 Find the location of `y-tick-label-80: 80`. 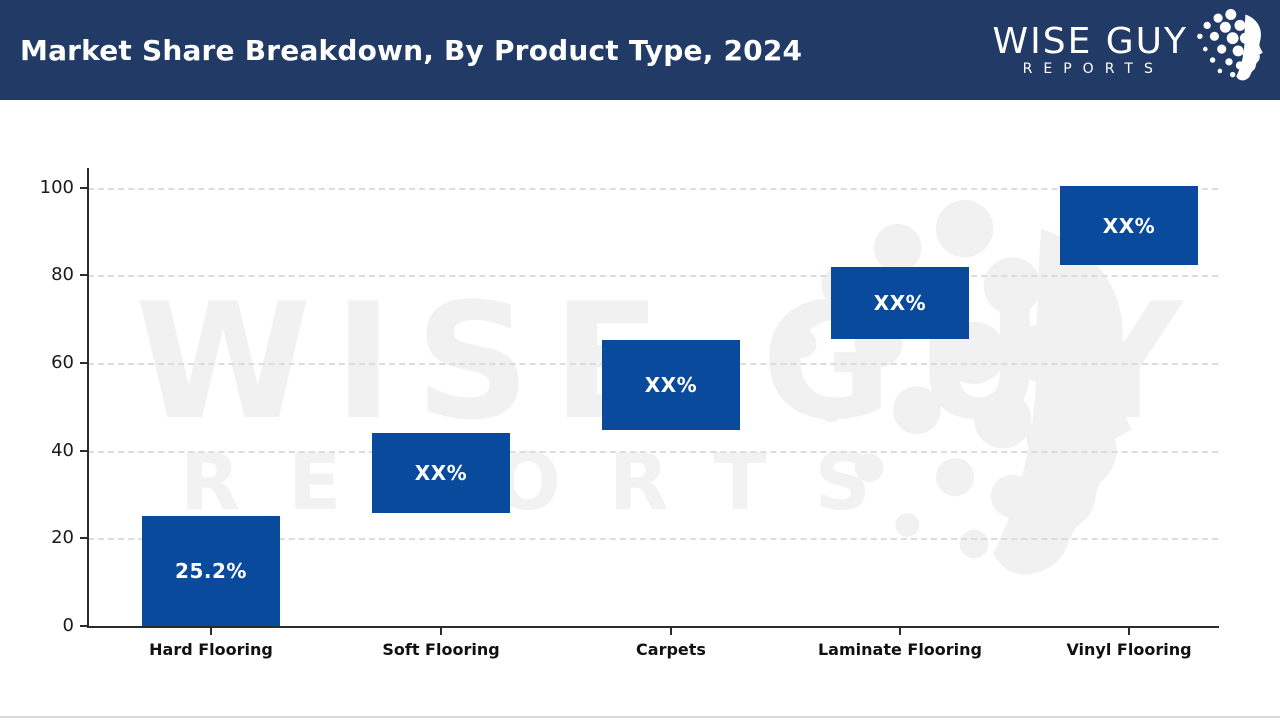

y-tick-label-80: 80 is located at coordinates (62, 275).